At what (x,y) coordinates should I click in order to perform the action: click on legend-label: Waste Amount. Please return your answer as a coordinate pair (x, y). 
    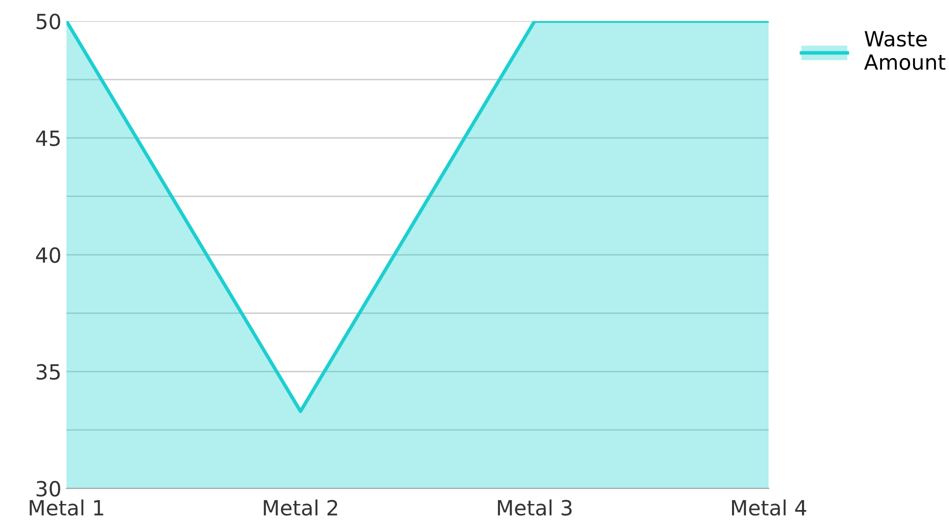
    Looking at the image, I should click on (905, 50).